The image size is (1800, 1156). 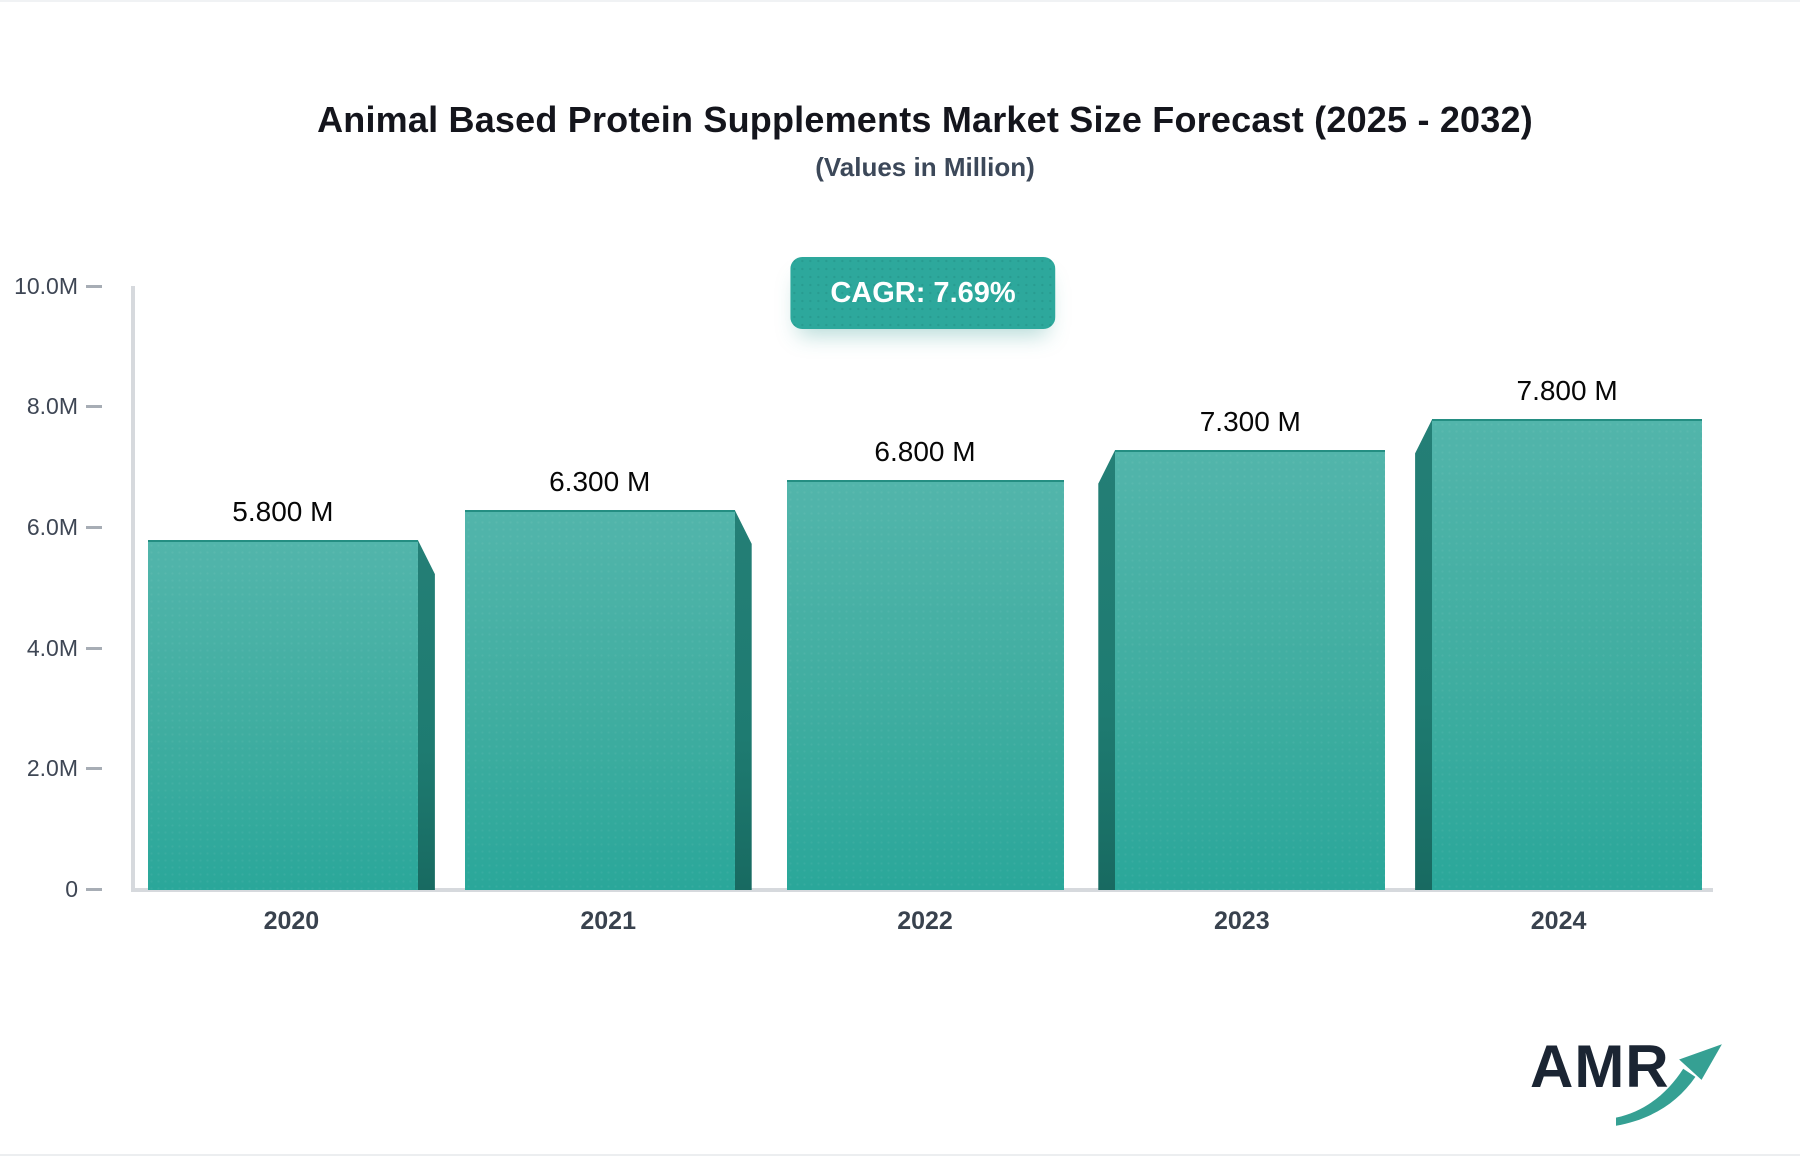 I want to click on amr-logo: AMR, so click(x=1625, y=1079).